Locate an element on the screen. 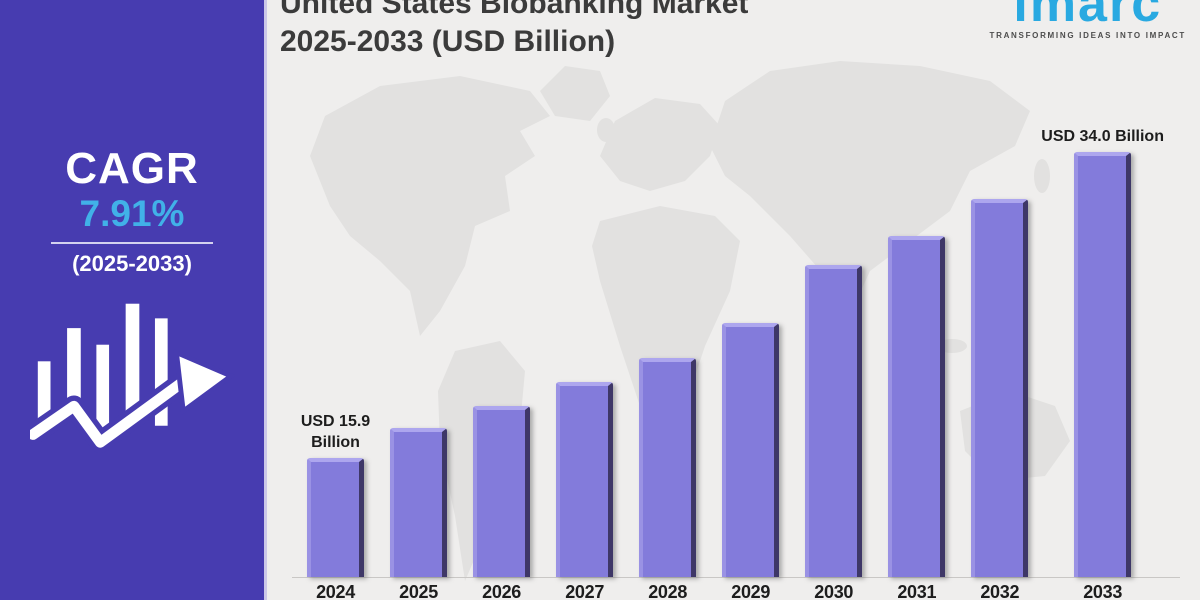 Image resolution: width=1200 pixels, height=600 pixels. bar-2031 is located at coordinates (917, 406).